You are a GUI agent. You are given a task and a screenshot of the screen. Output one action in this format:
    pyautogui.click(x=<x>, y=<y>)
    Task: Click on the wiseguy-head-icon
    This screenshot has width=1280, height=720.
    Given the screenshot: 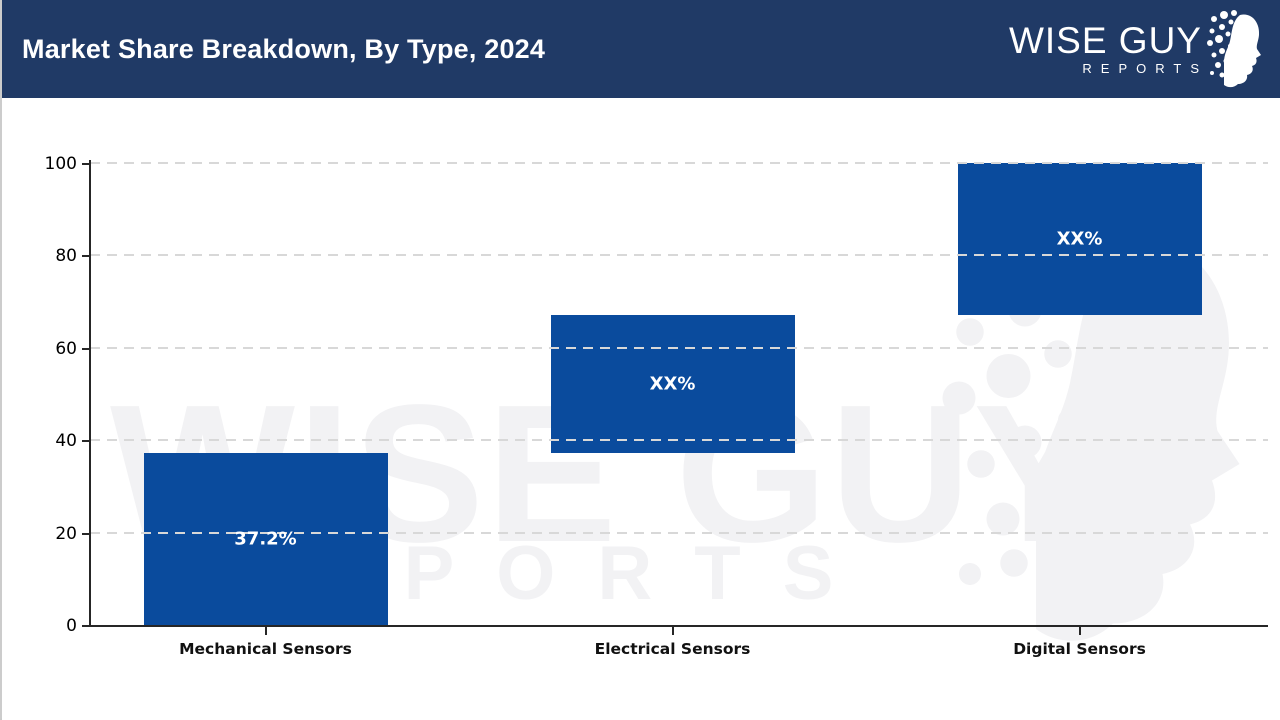 What is the action you would take?
    pyautogui.click(x=1234, y=49)
    